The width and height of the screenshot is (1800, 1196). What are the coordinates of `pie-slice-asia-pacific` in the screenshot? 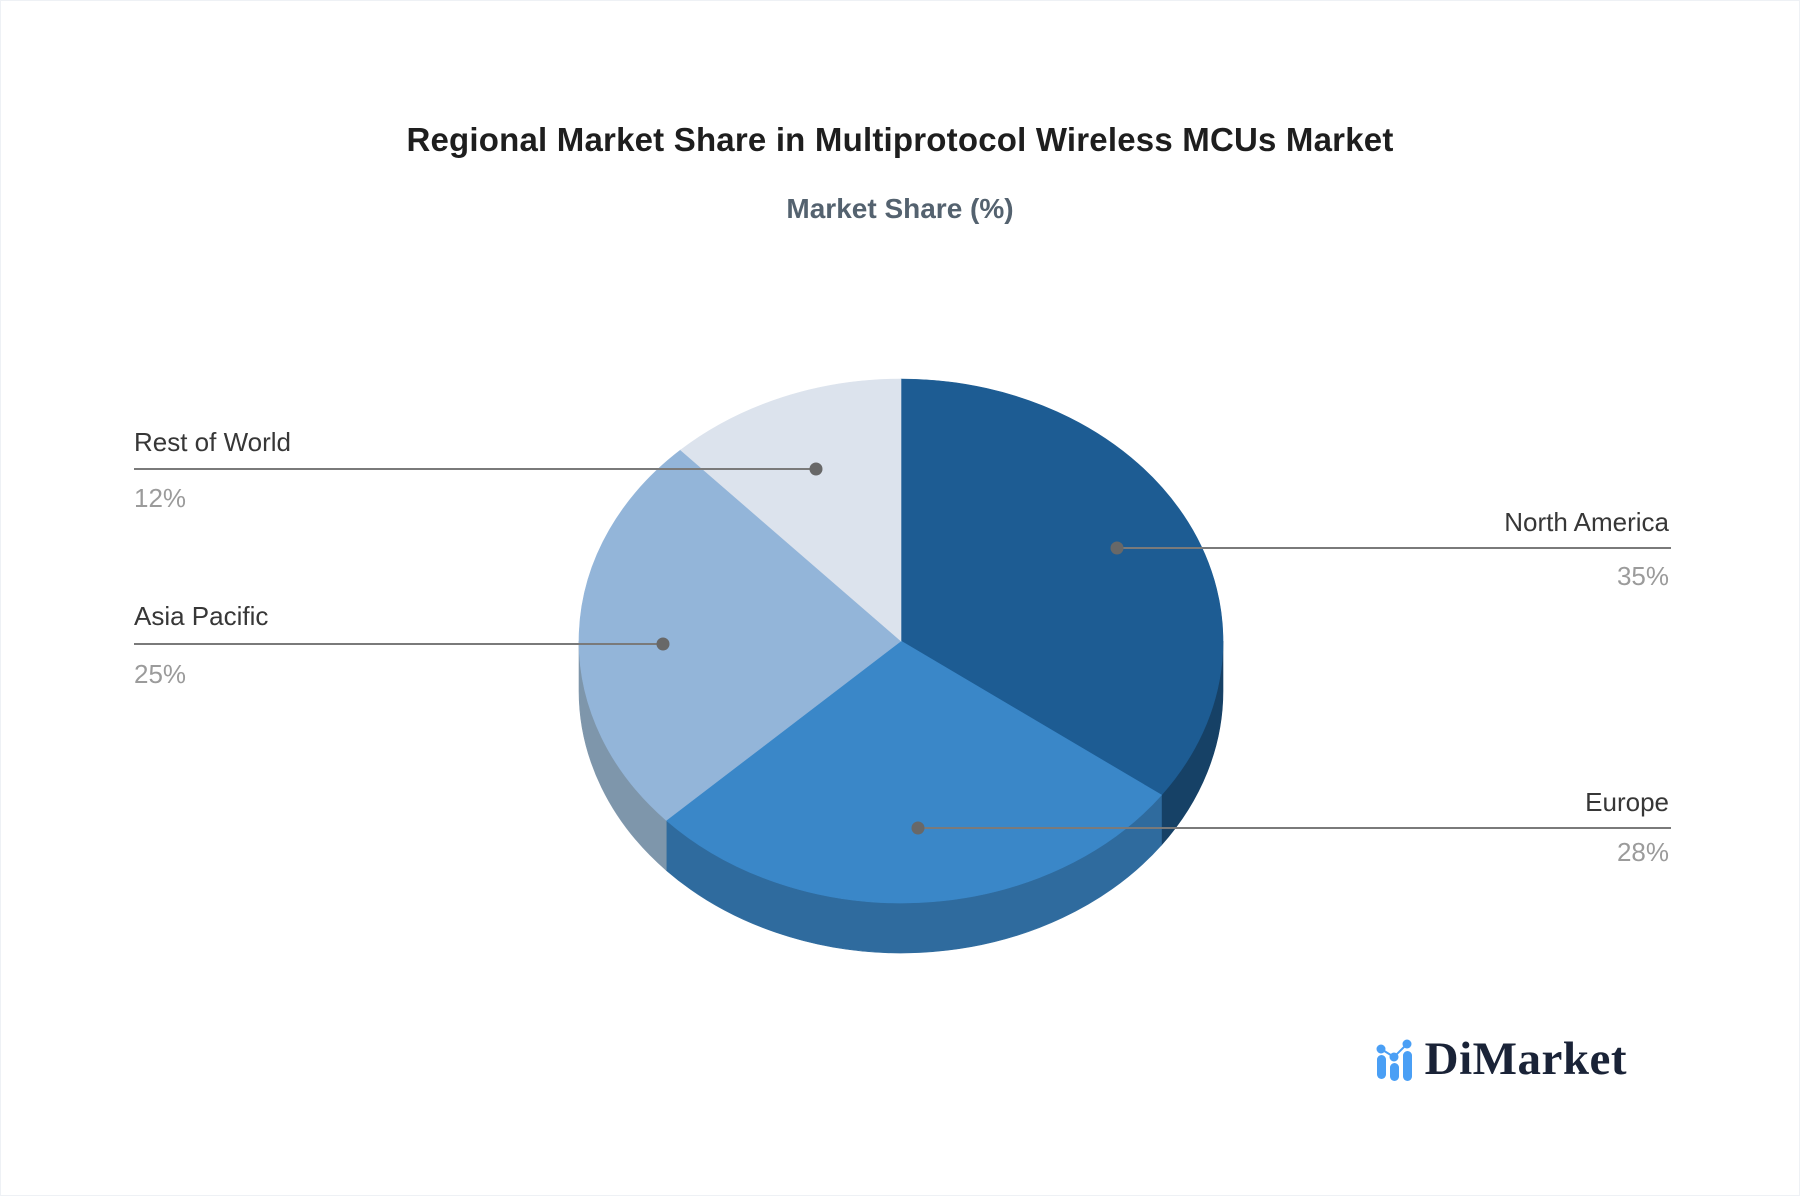 It's located at (740, 635).